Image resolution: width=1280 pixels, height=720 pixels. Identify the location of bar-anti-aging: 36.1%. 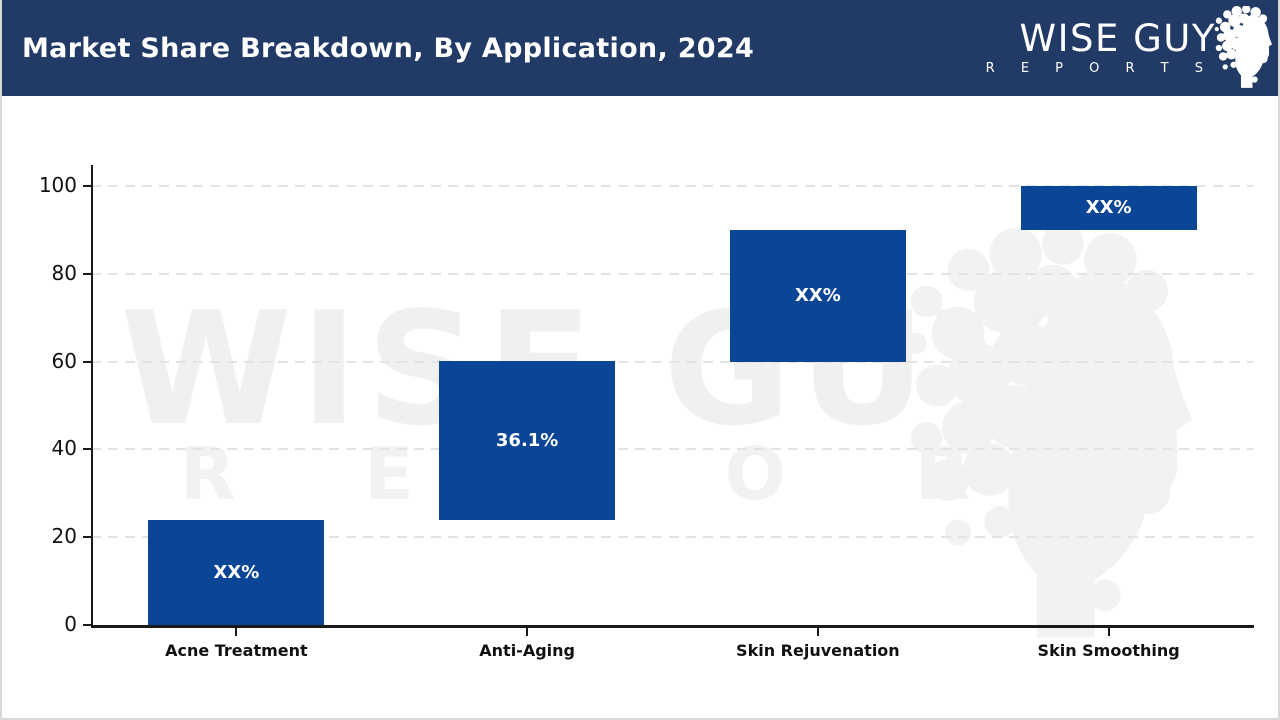
(527, 440).